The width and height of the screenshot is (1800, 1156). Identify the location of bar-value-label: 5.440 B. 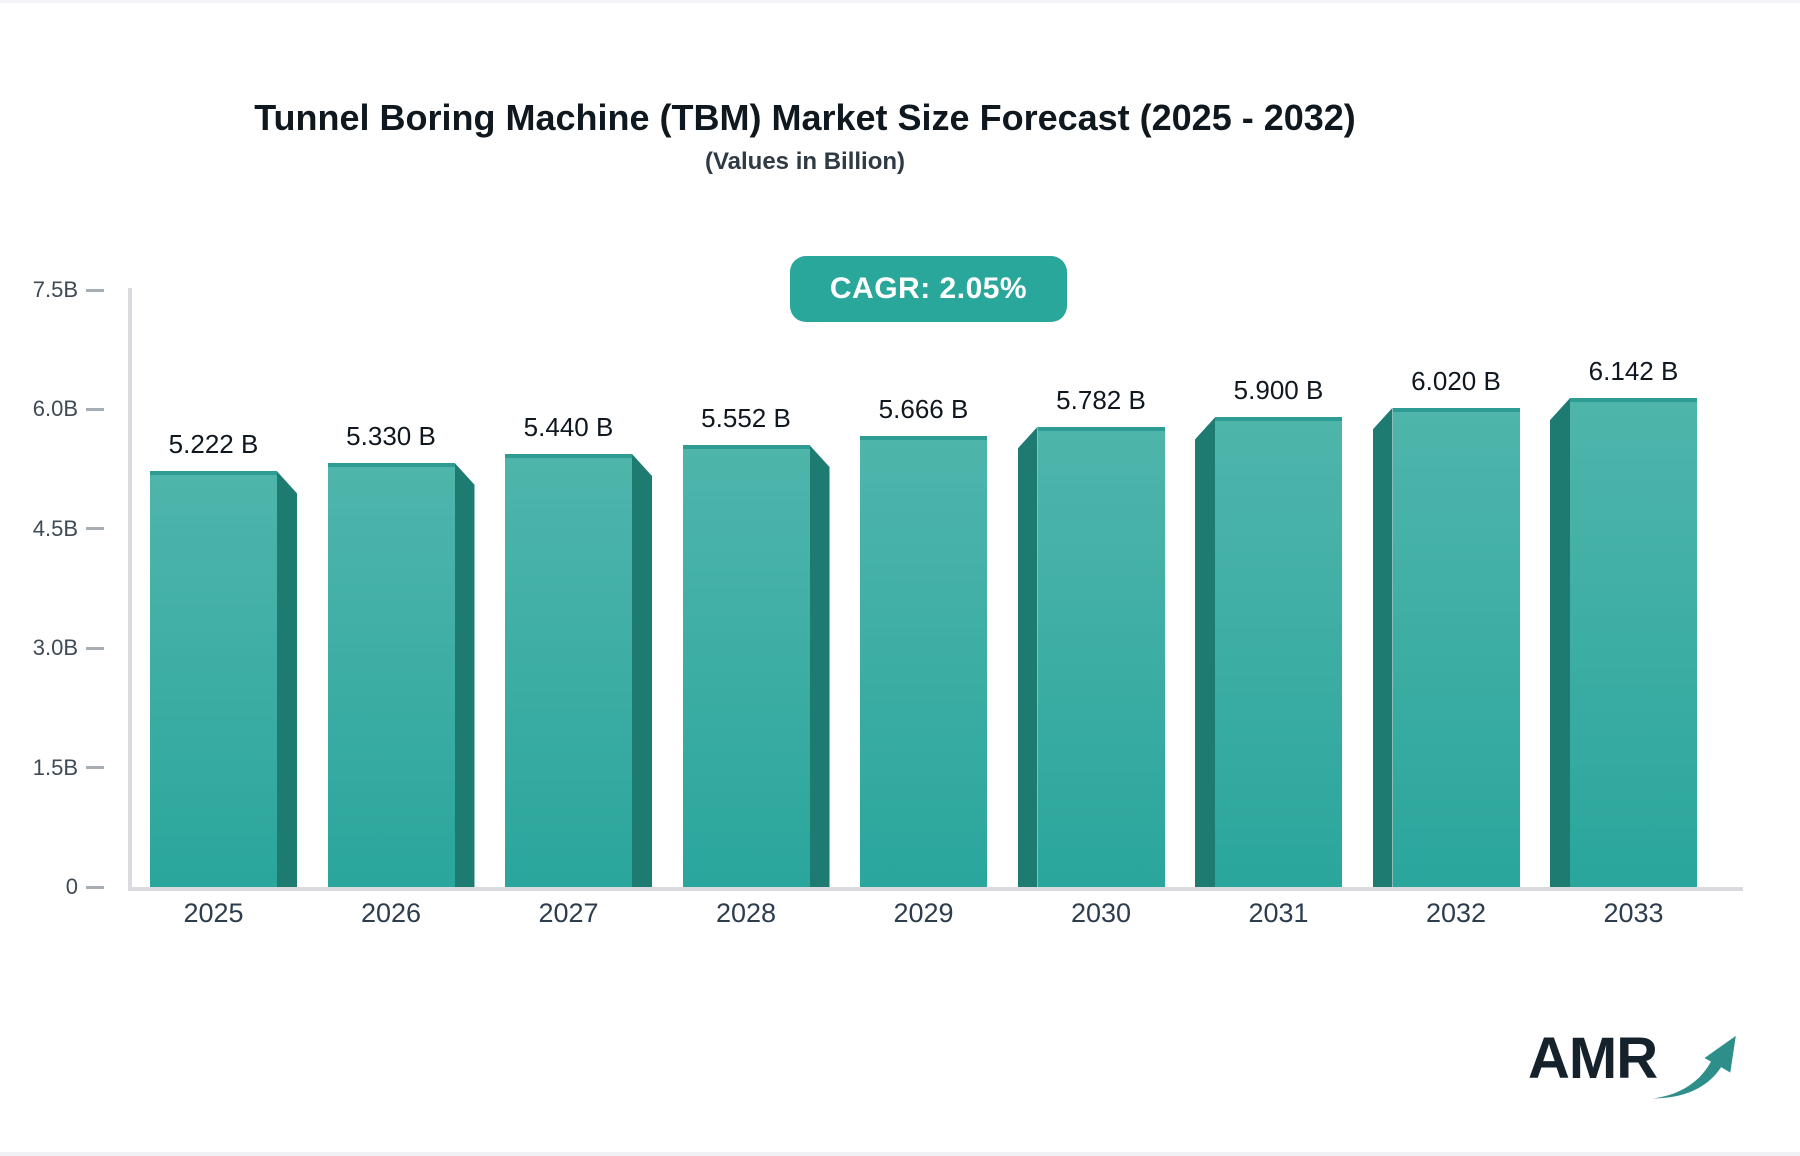
(568, 426).